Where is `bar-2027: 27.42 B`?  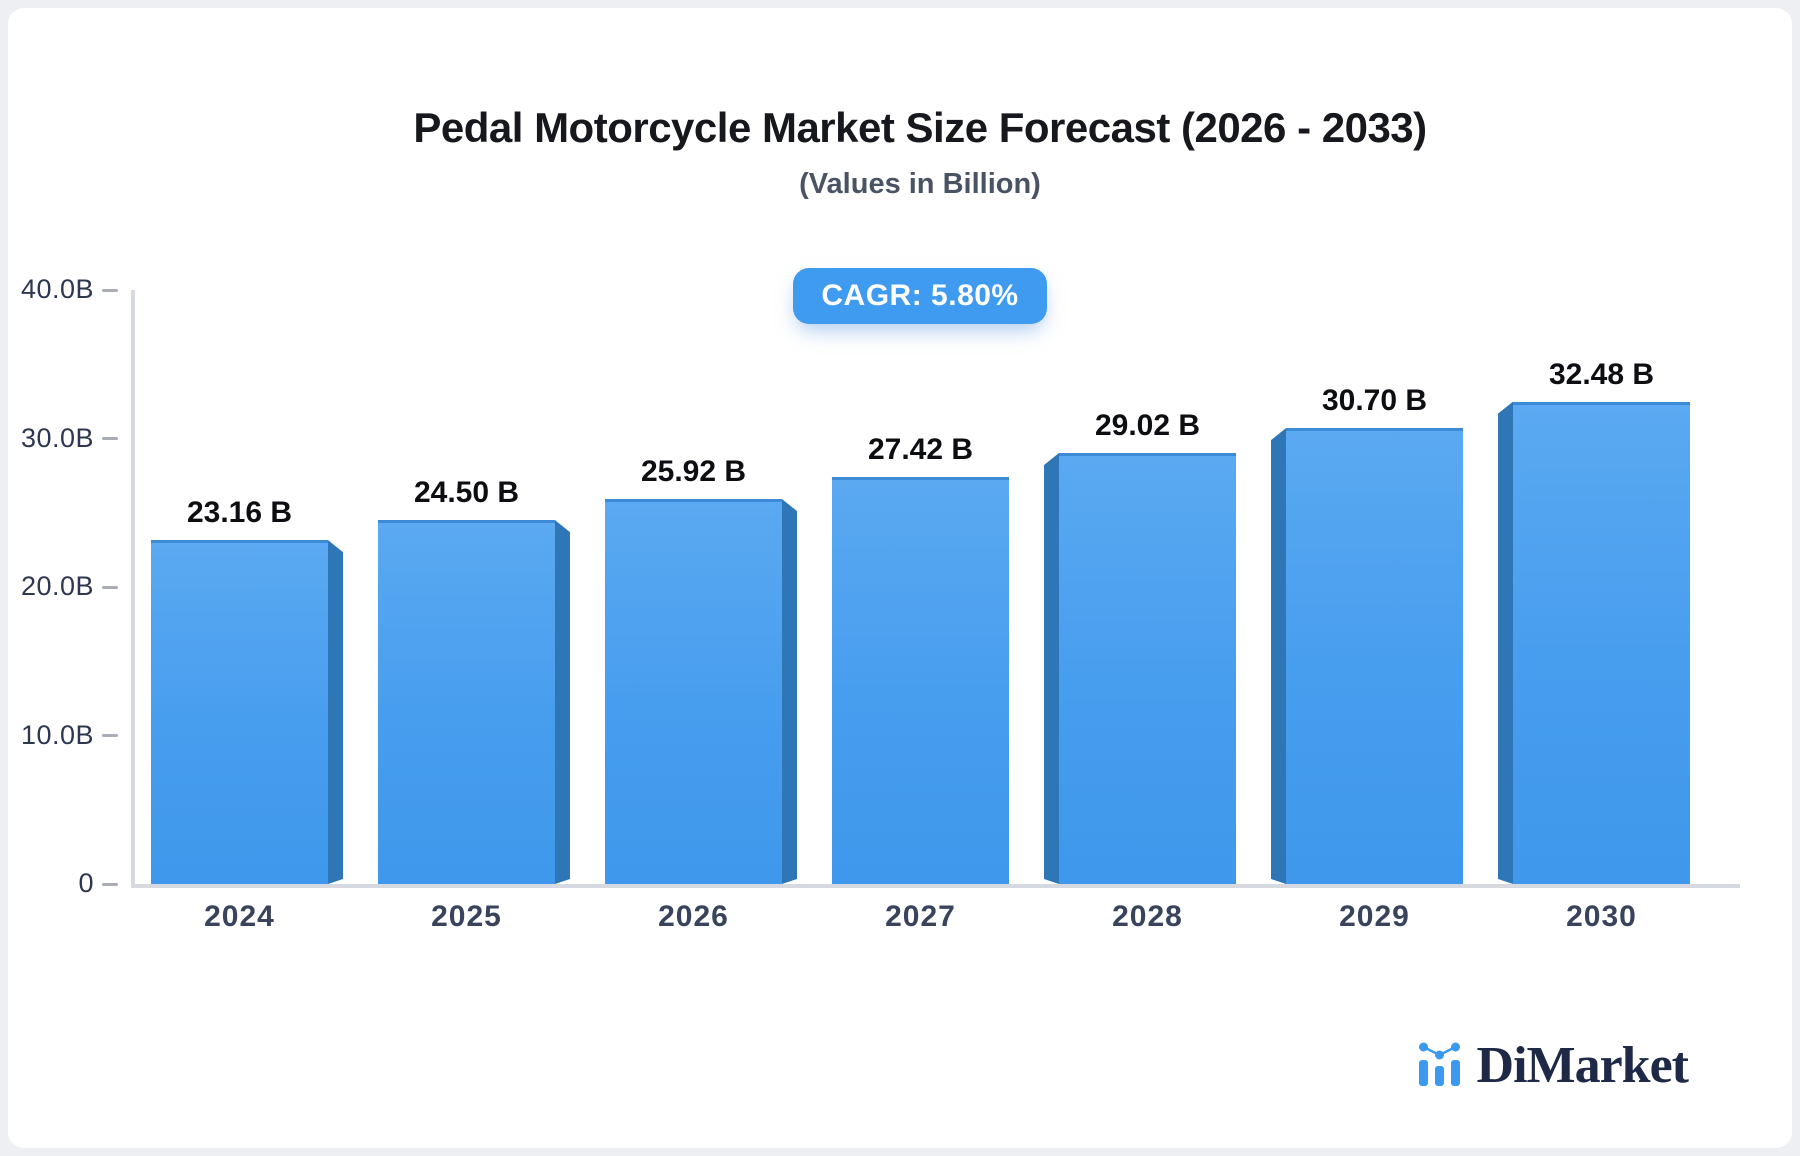 bar-2027: 27.42 B is located at coordinates (920, 658).